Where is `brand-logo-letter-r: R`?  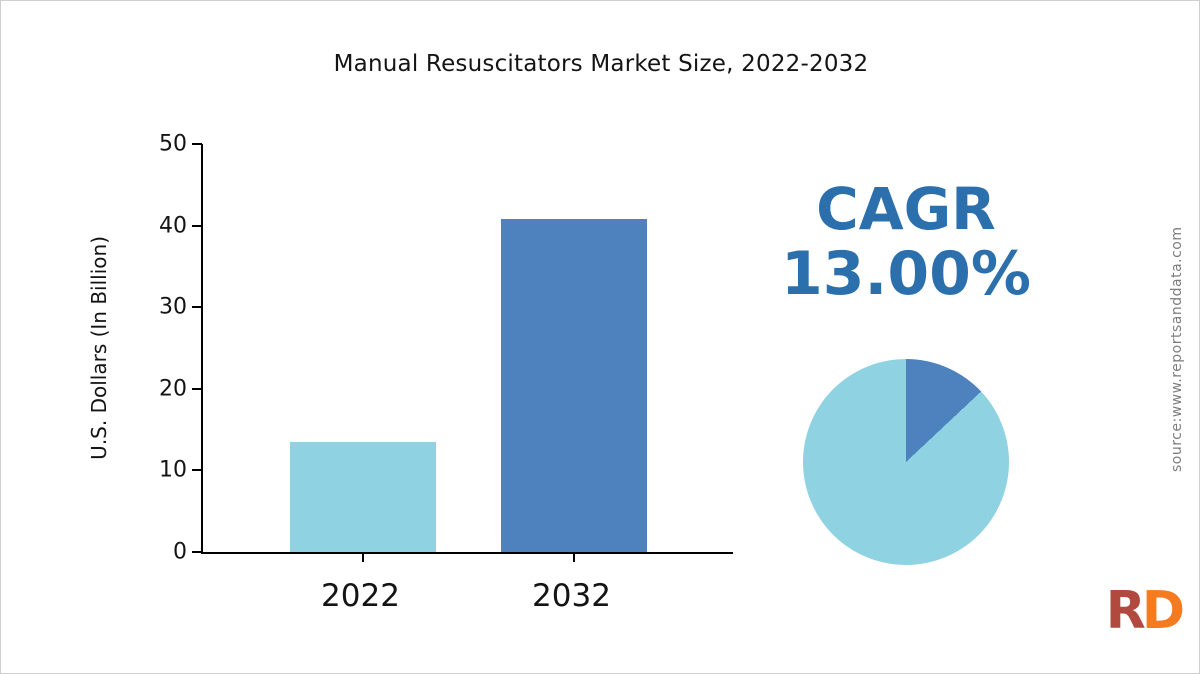
brand-logo-letter-r: R is located at coordinates (1125, 611).